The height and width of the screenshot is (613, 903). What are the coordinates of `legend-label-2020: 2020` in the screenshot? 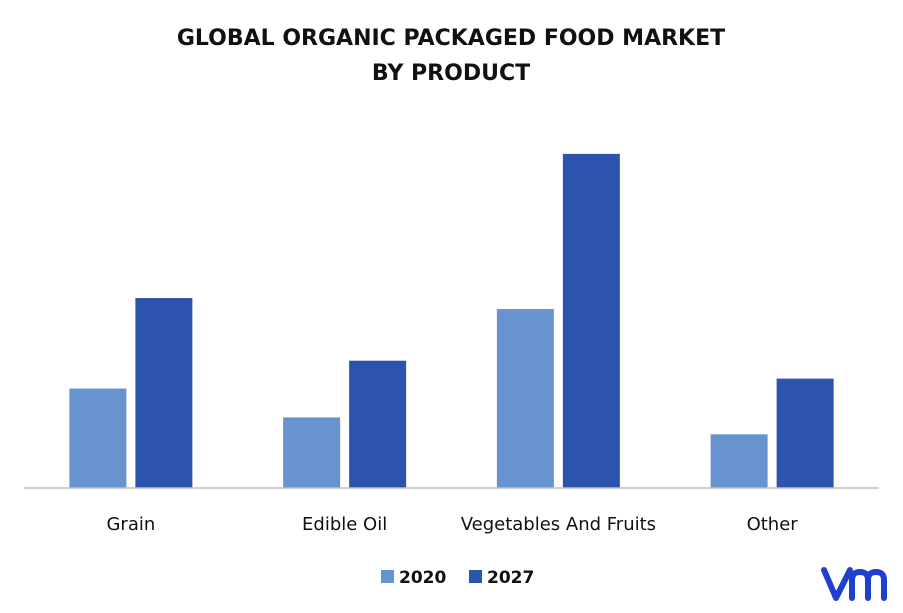 It's located at (422, 578).